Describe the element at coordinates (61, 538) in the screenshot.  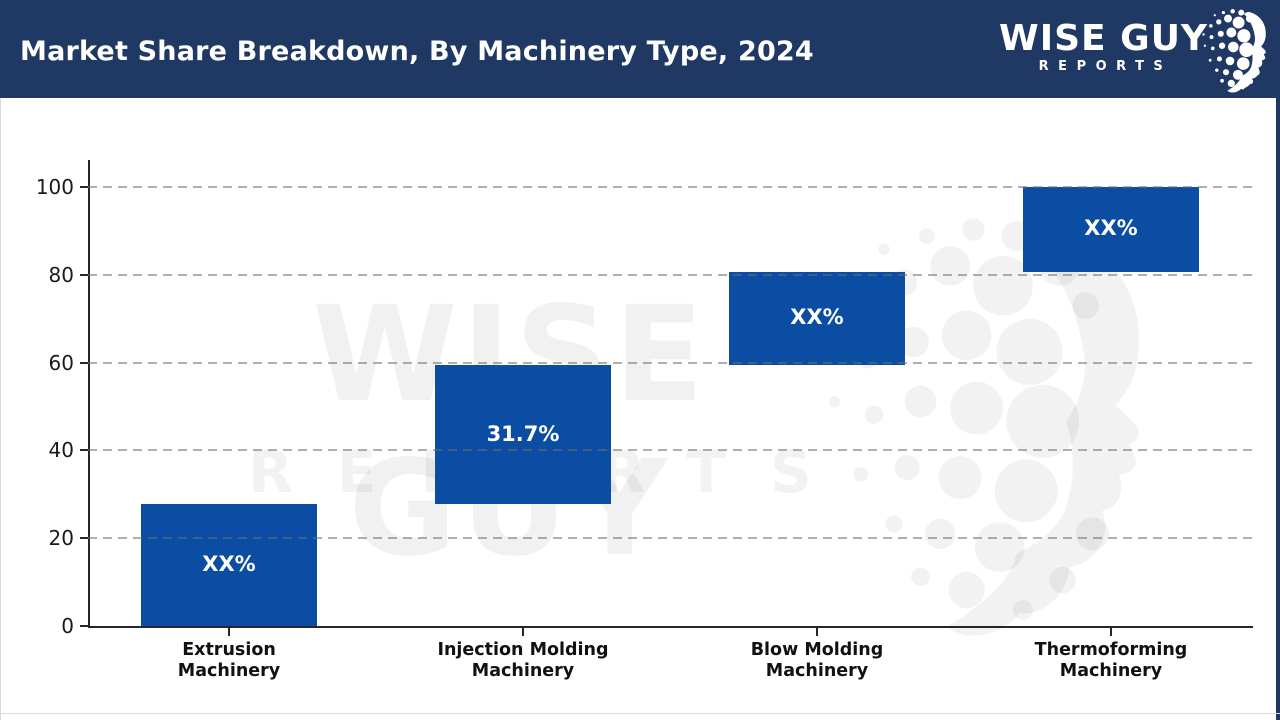
I see `y-tick-label: 20` at that location.